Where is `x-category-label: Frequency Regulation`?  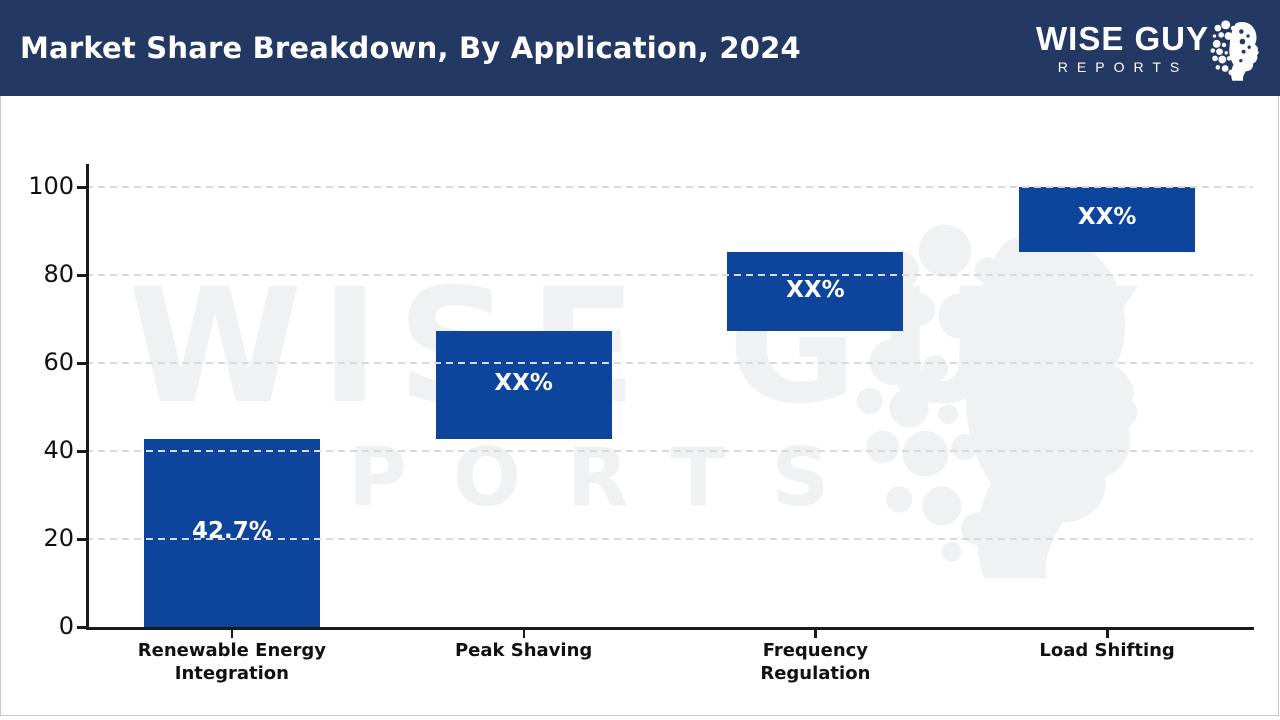 x-category-label: Frequency Regulation is located at coordinates (815, 662).